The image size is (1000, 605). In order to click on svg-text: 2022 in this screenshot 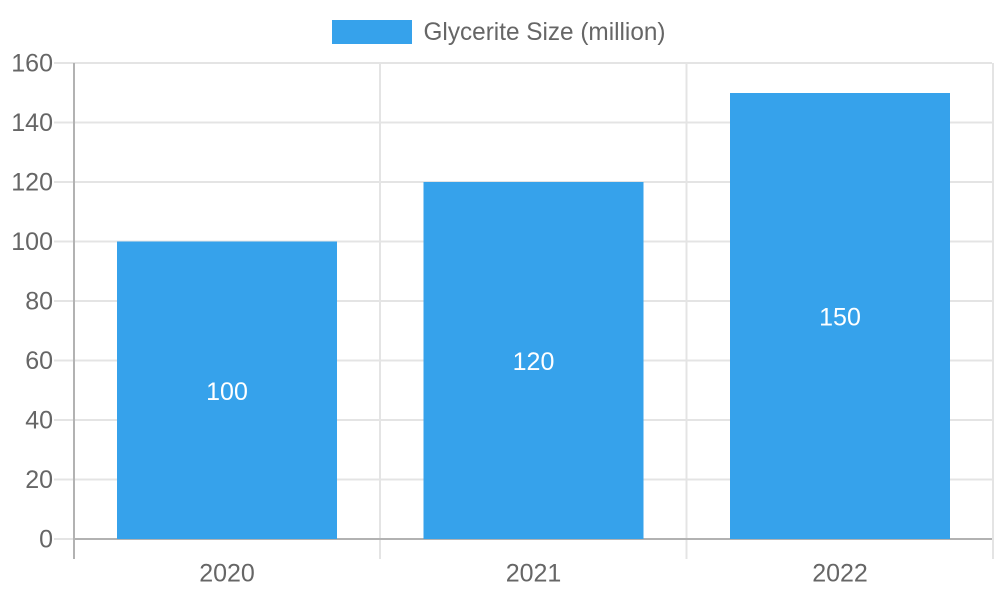, I will do `click(840, 574)`.